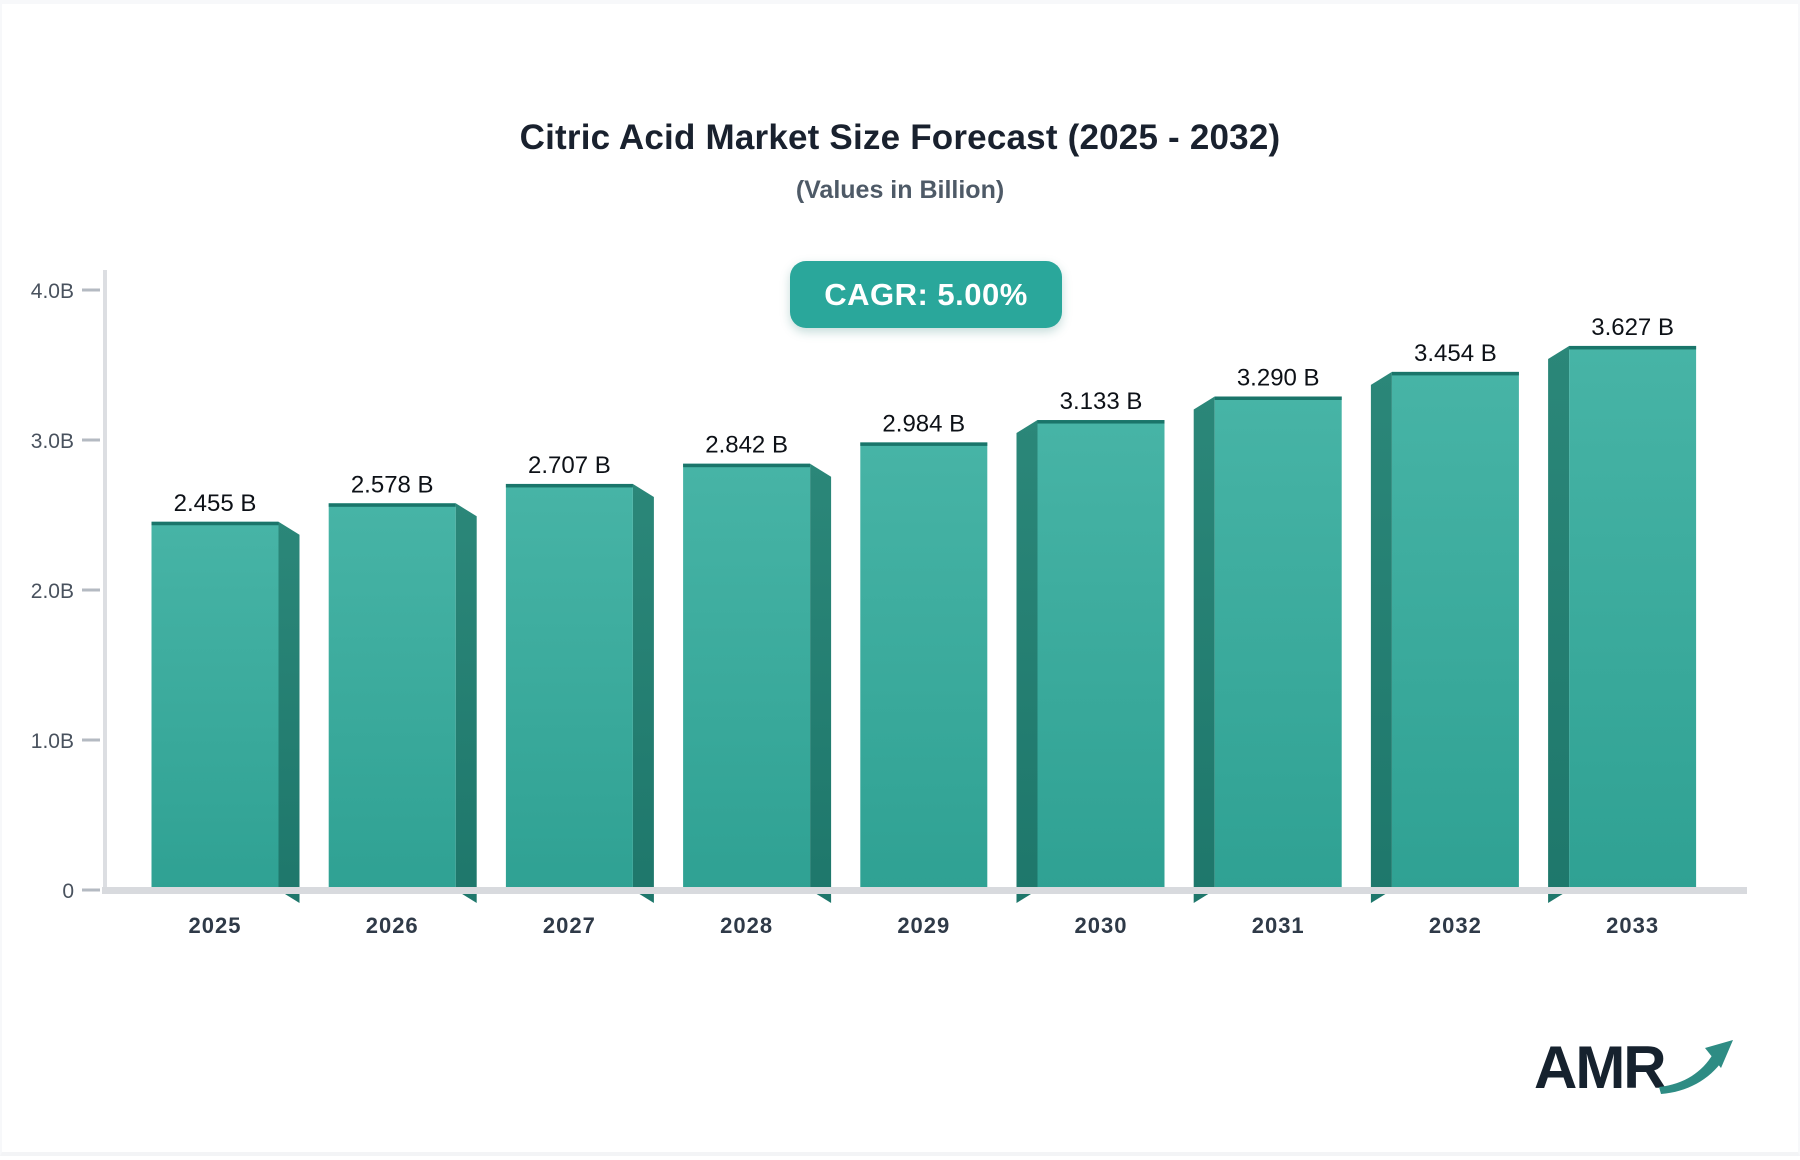 This screenshot has width=1800, height=1160. Describe the element at coordinates (569, 465) in the screenshot. I see `bar-value-label: 2.707 B` at that location.